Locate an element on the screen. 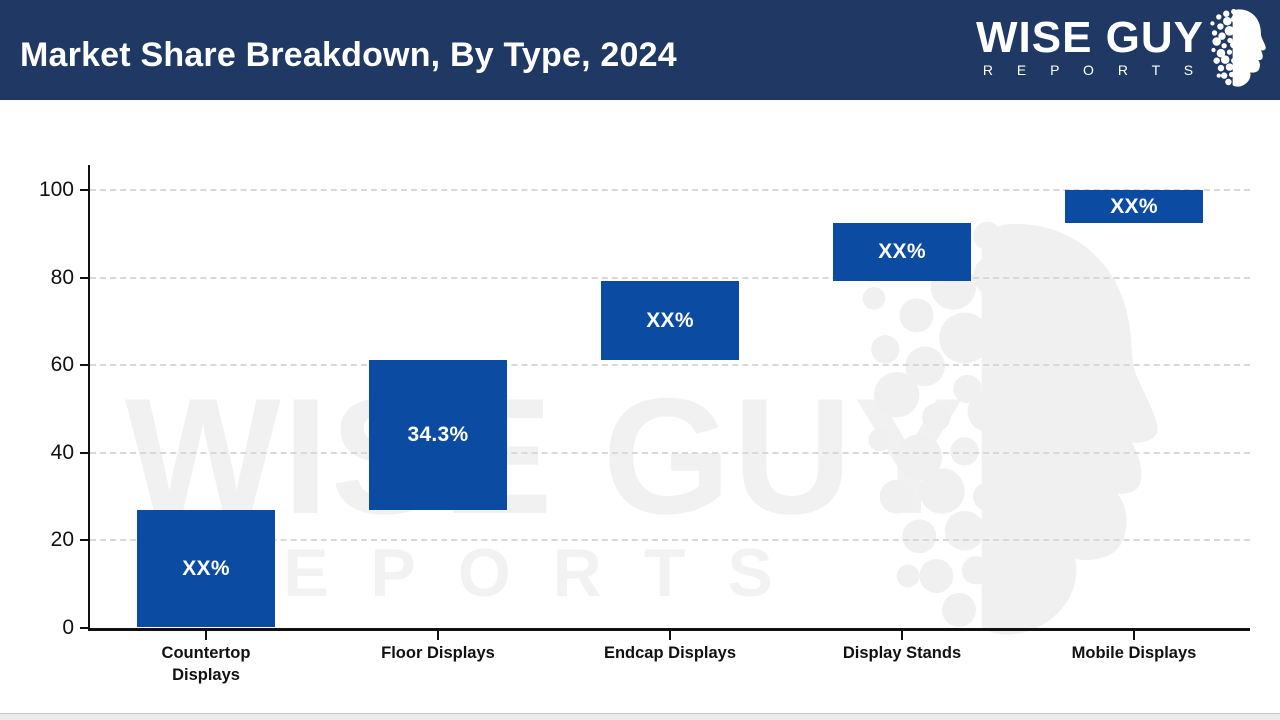 Image resolution: width=1280 pixels, height=720 pixels. brand-logo-text: WISE GUY R E P O R T S is located at coordinates (1089, 46).